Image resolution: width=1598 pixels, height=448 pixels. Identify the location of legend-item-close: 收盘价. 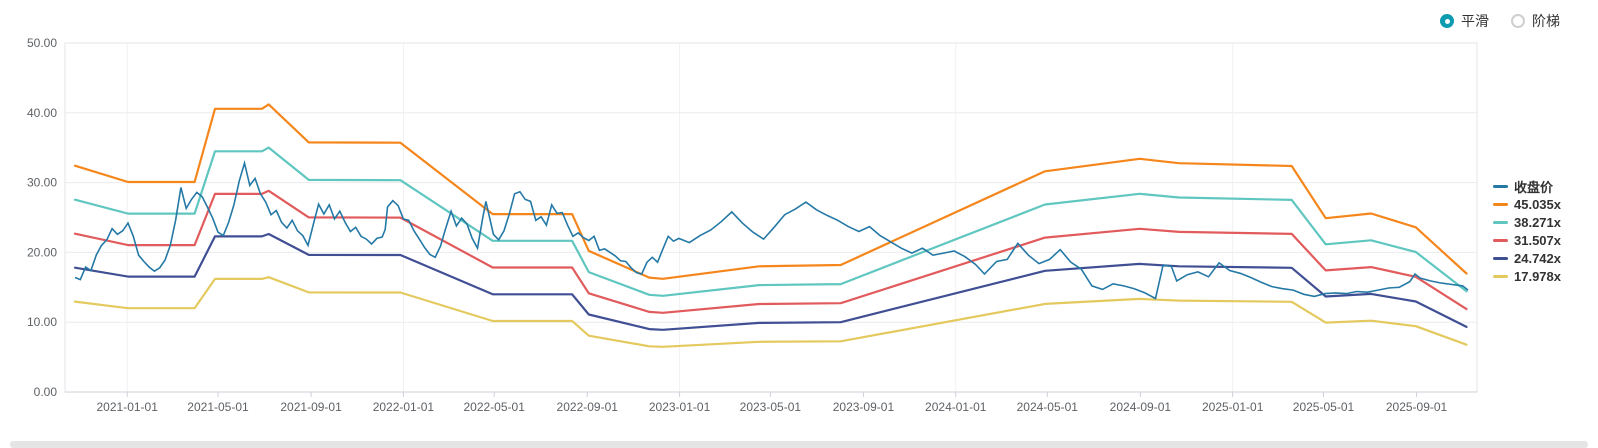
(1527, 186).